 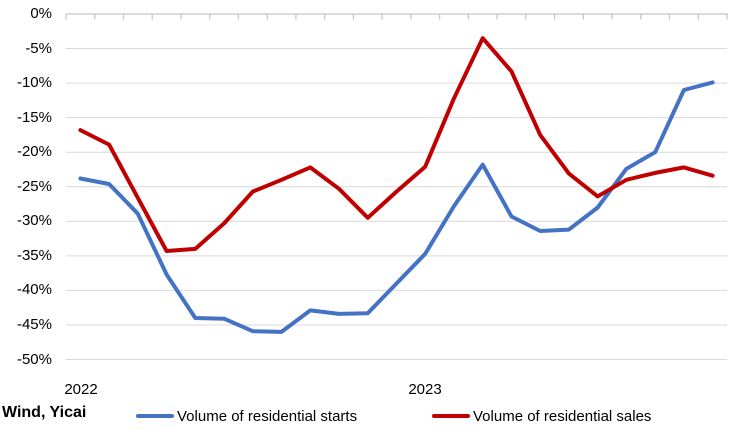 I want to click on legend-item-starts: Volume of residential starts, so click(x=246, y=416).